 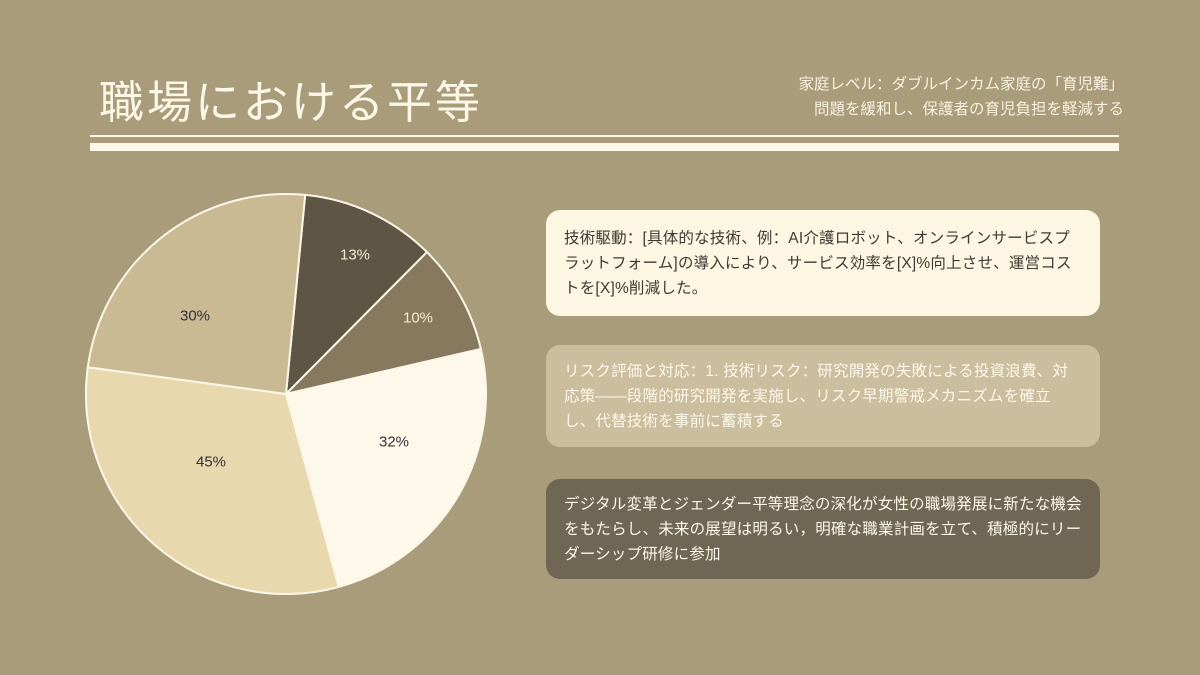 What do you see at coordinates (195, 316) in the screenshot?
I see `pie-label-30pct: 30%` at bounding box center [195, 316].